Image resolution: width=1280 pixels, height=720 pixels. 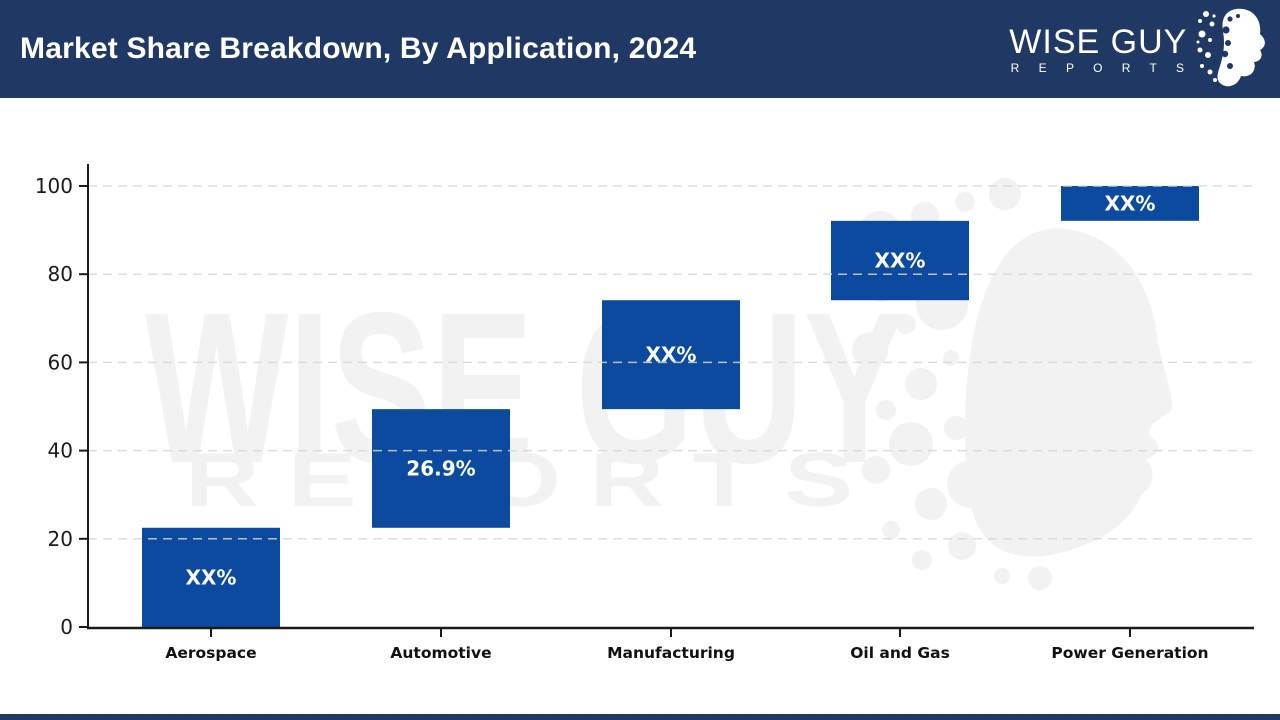 I want to click on logo-sub-text: R E P O R T S, so click(x=1101, y=67).